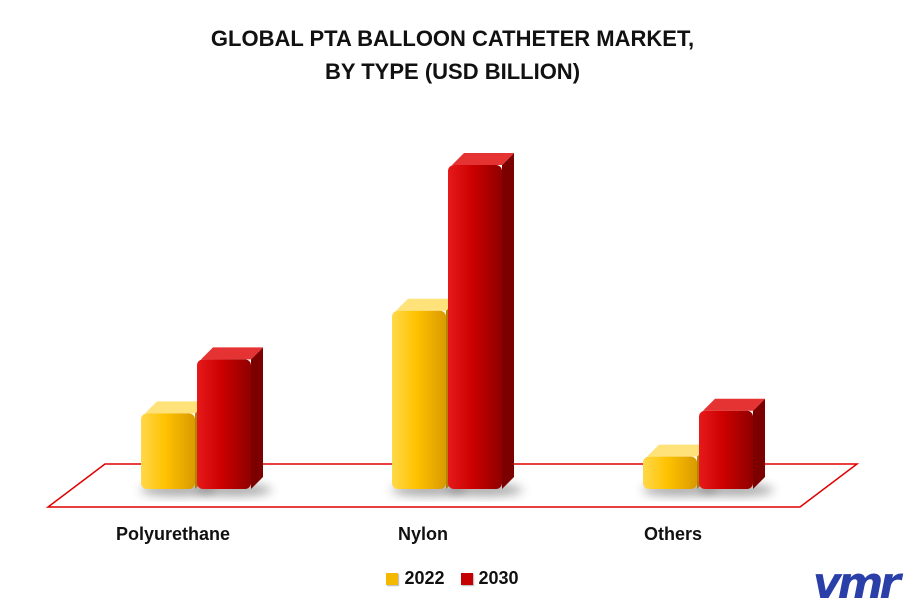 This screenshot has height=613, width=905. What do you see at coordinates (508, 321) in the screenshot?
I see `bar-side-nylon-2030` at bounding box center [508, 321].